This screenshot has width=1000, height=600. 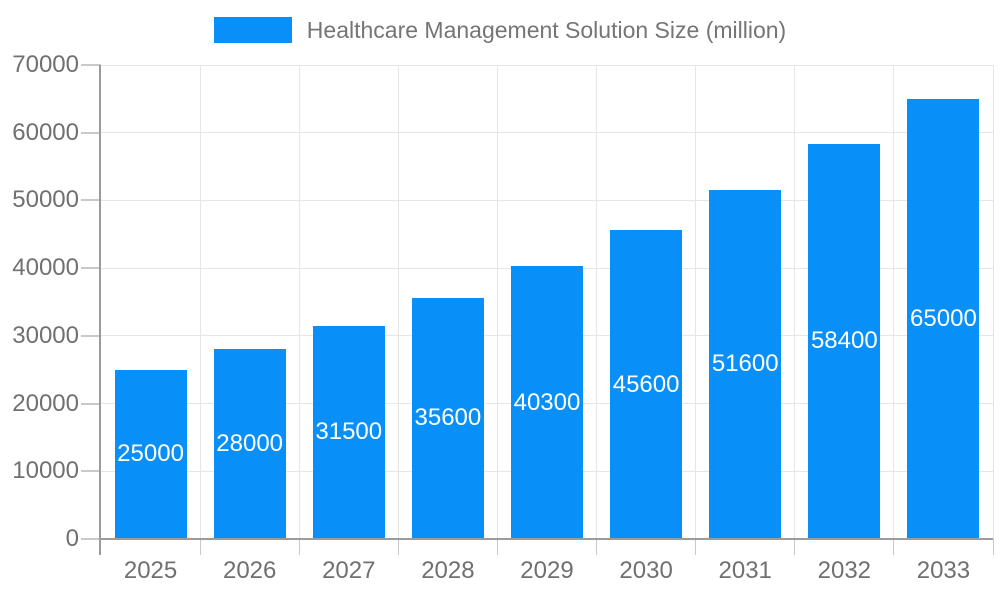 I want to click on x-axis-line, so click(x=547, y=539).